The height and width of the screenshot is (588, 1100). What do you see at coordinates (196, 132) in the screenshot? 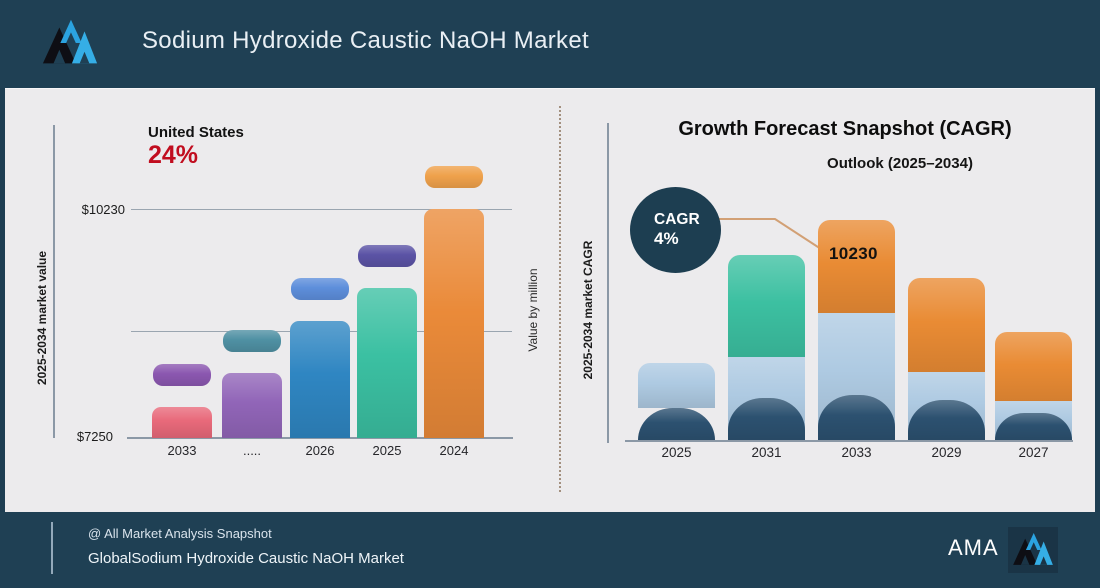
I see `left-chart-region-label: United States` at bounding box center [196, 132].